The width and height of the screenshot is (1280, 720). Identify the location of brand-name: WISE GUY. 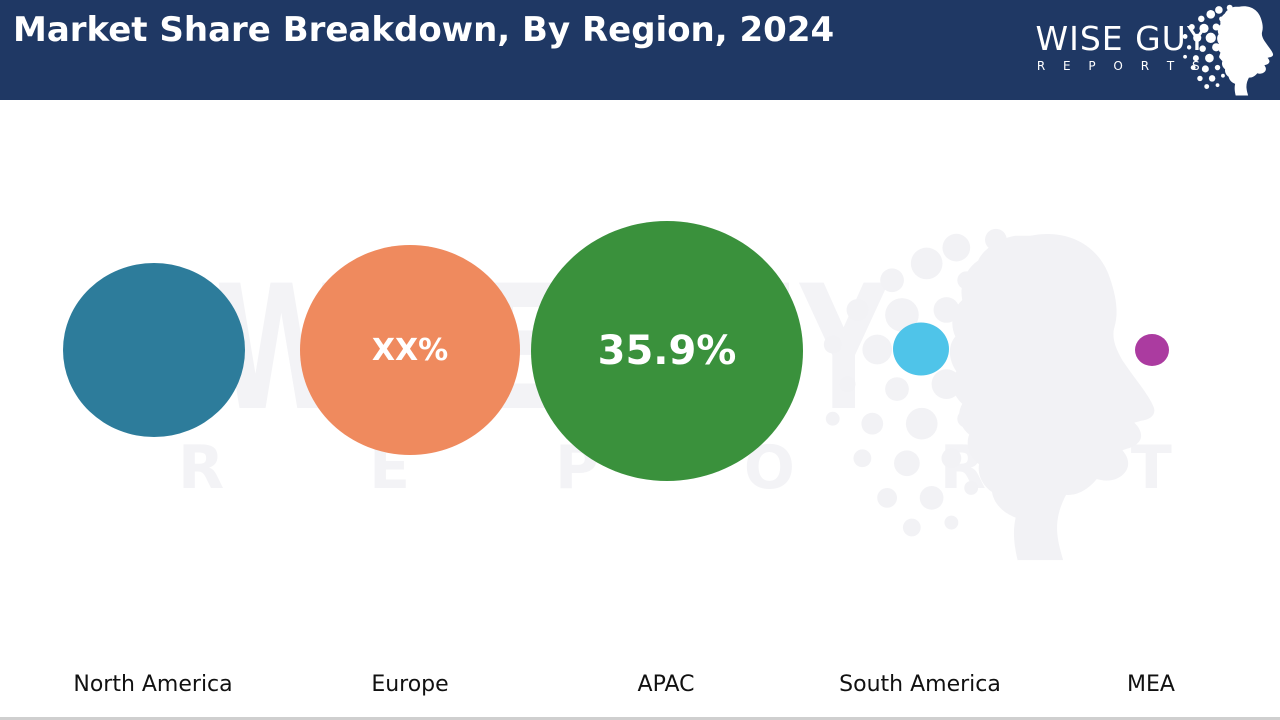
(1121, 38).